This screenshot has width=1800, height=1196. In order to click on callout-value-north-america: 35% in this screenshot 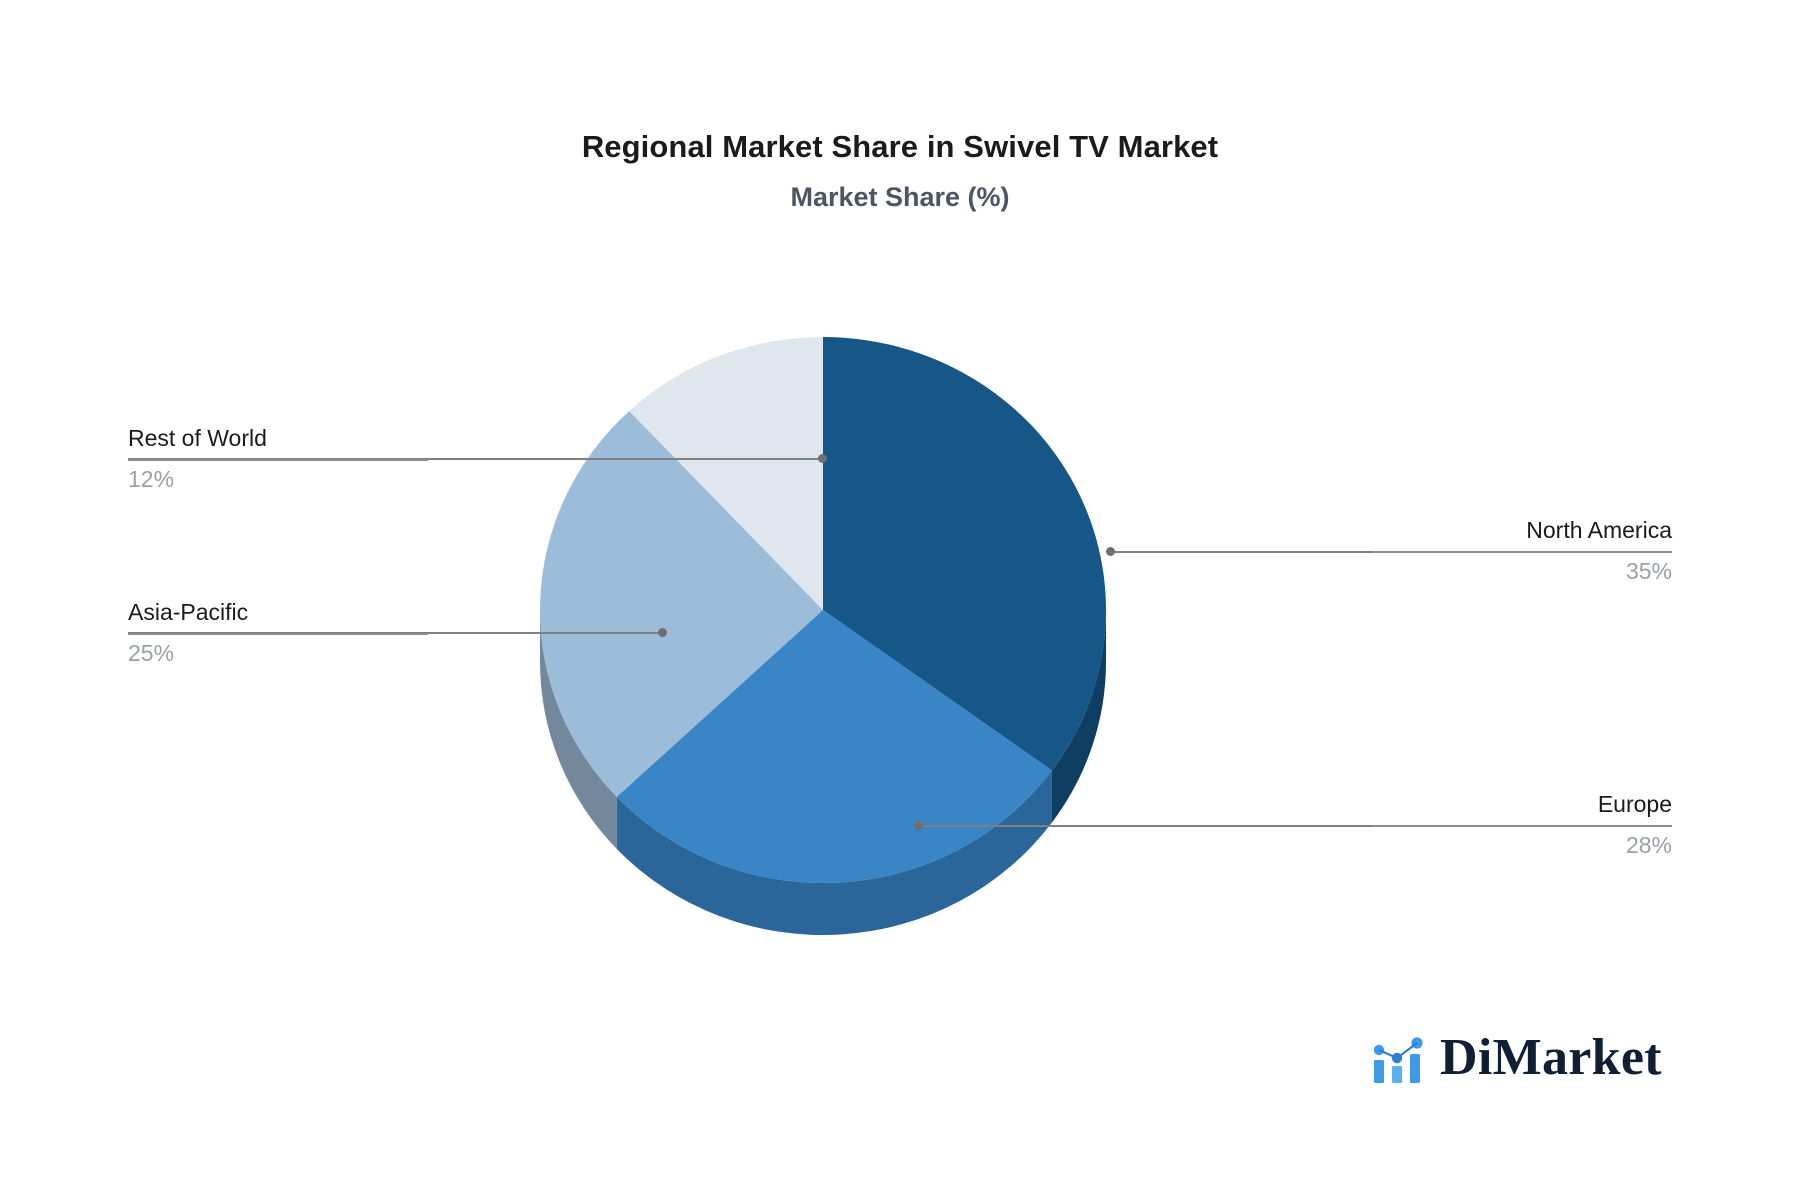, I will do `click(1648, 570)`.